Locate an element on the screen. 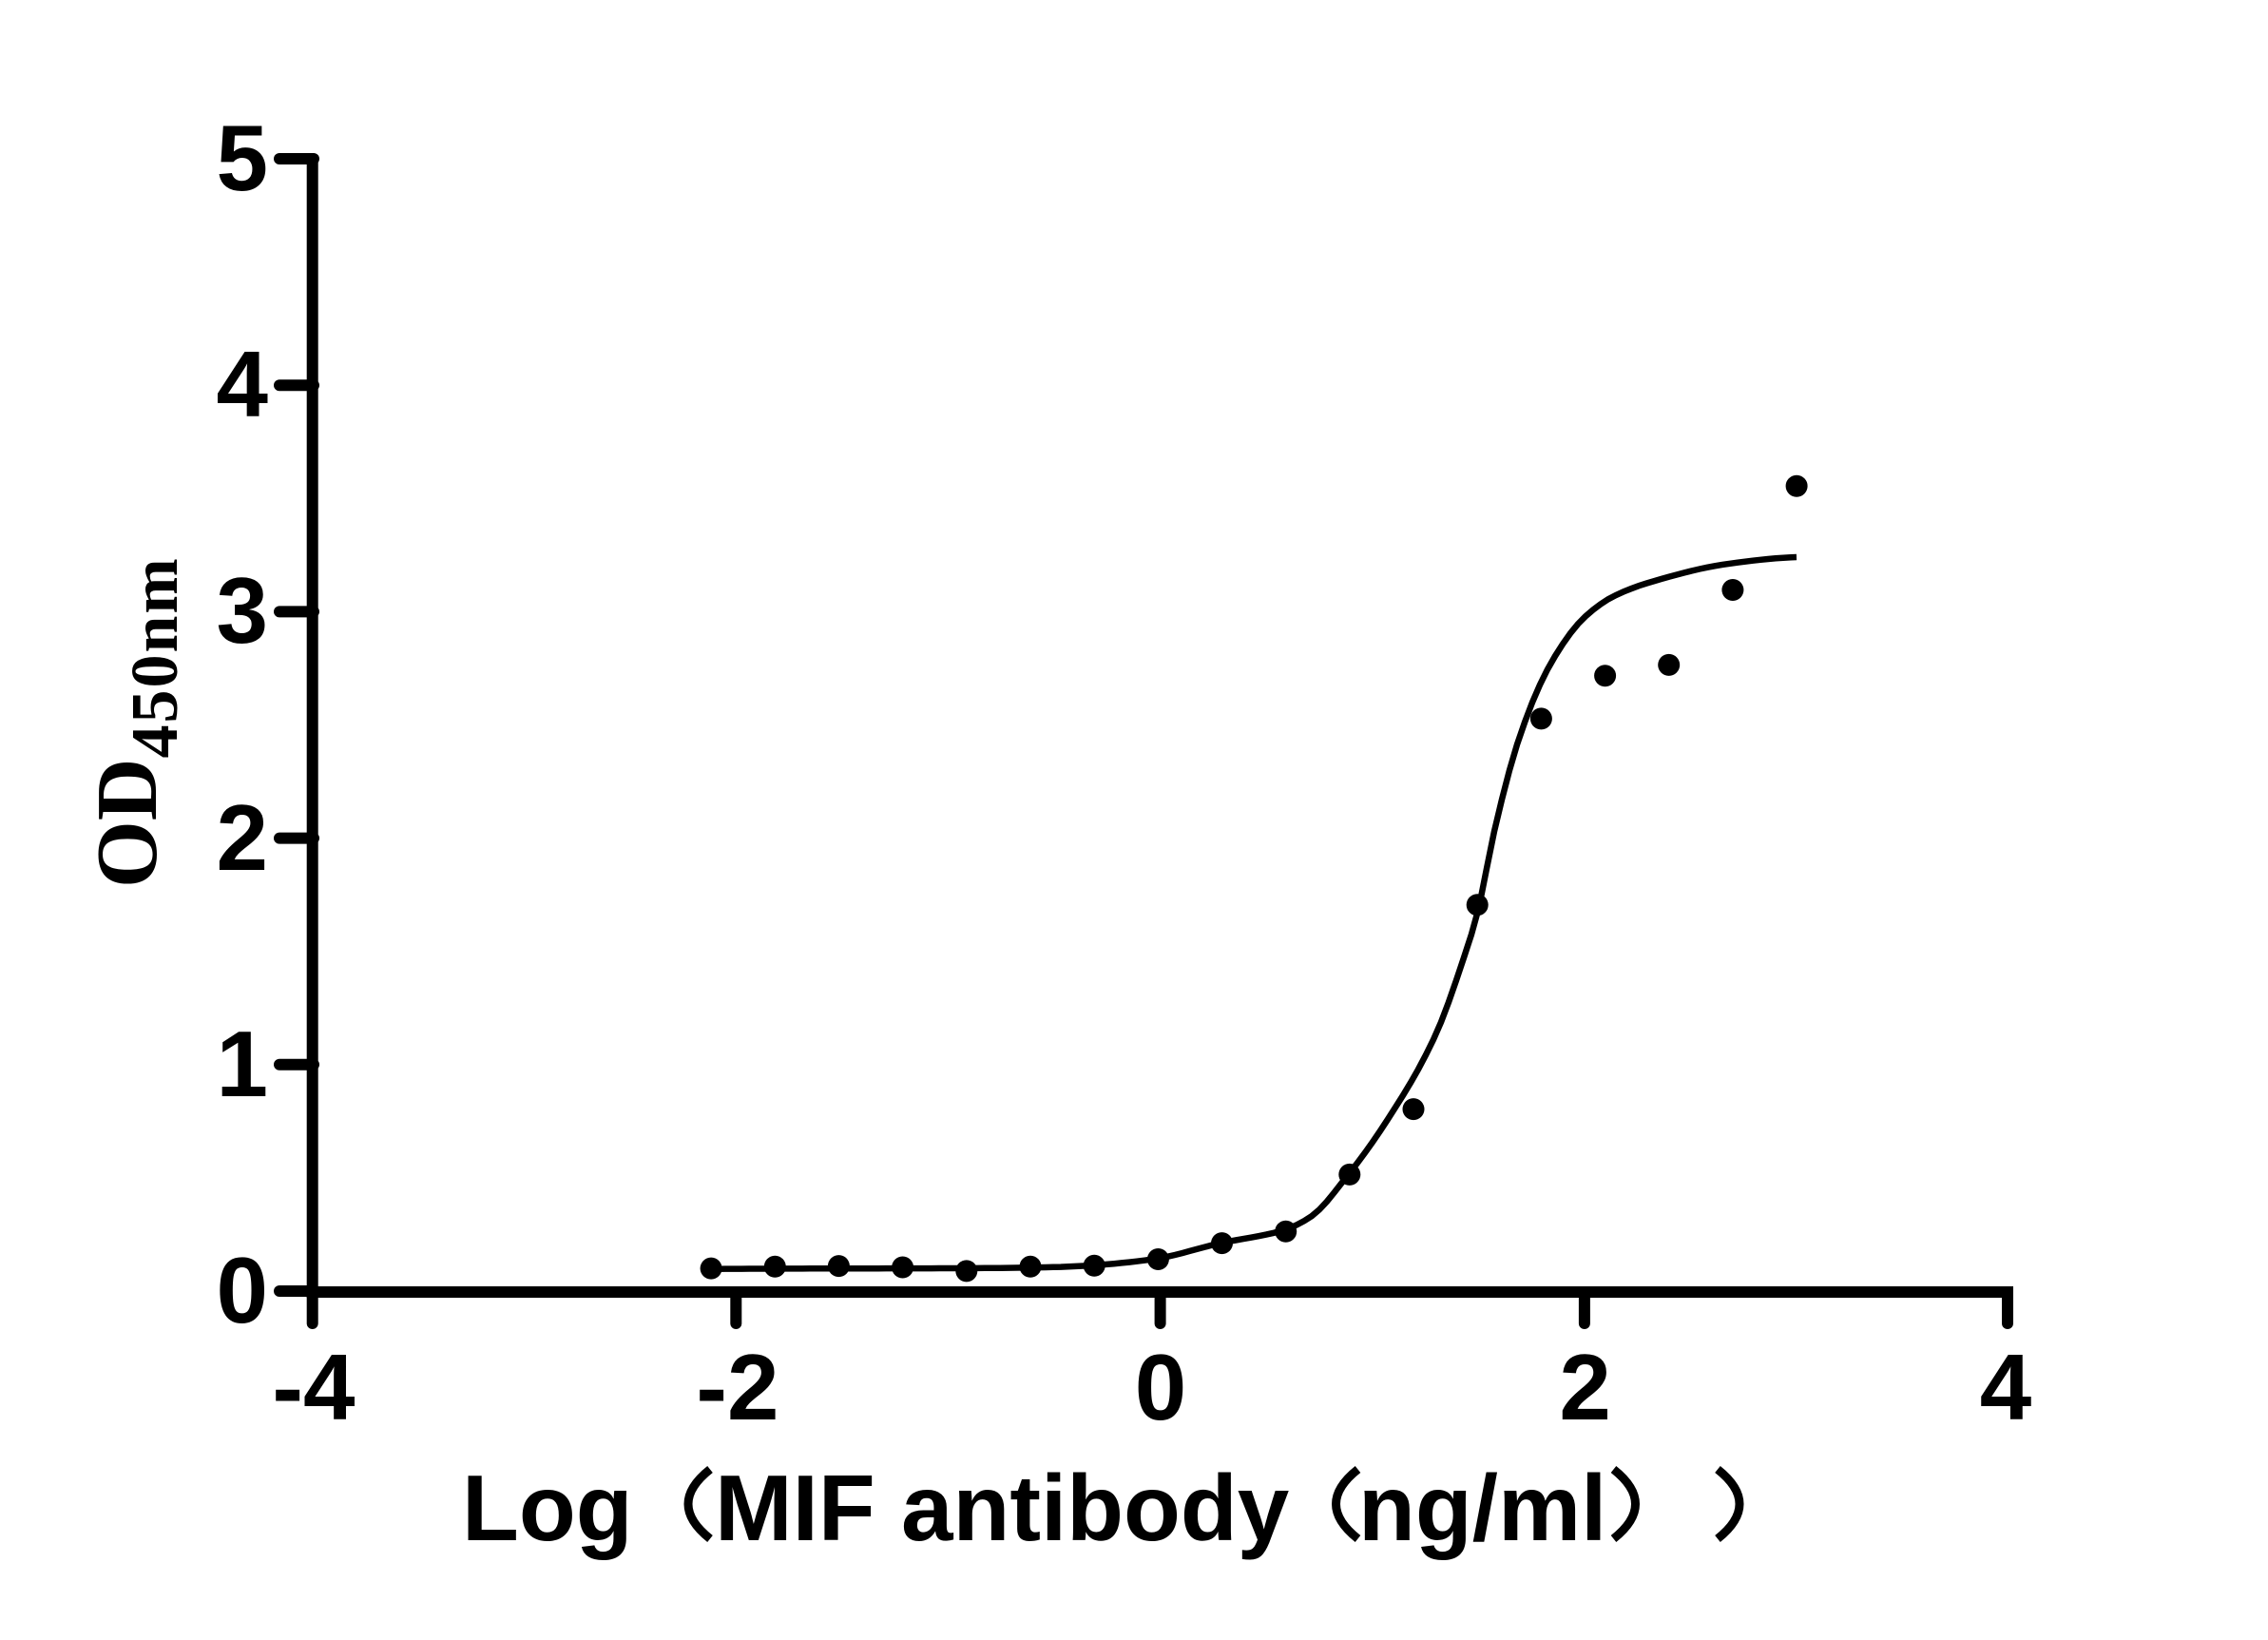 This screenshot has height=1640, width=2268. svg-text: OD450nm is located at coordinates (135, 722).